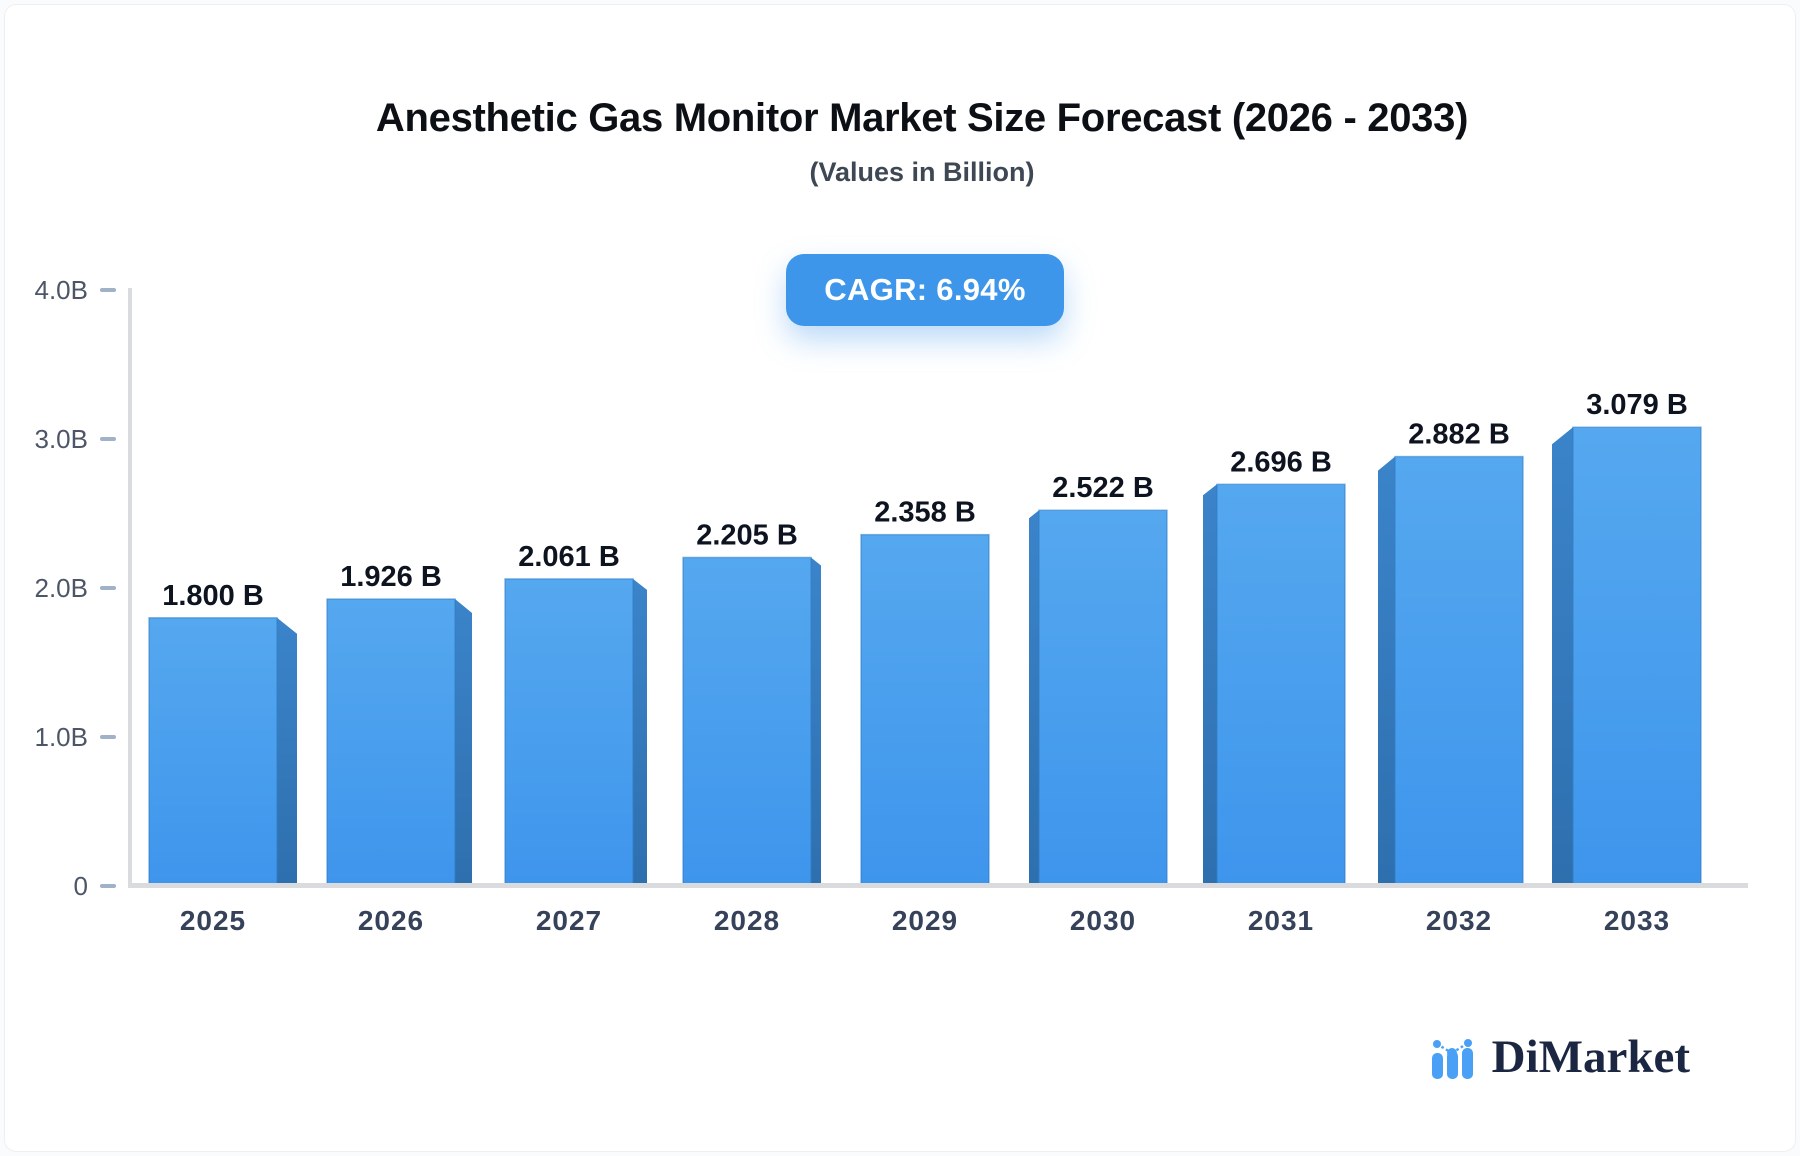  Describe the element at coordinates (1281, 462) in the screenshot. I see `bar-value-label-2031: 2.696 B` at that location.